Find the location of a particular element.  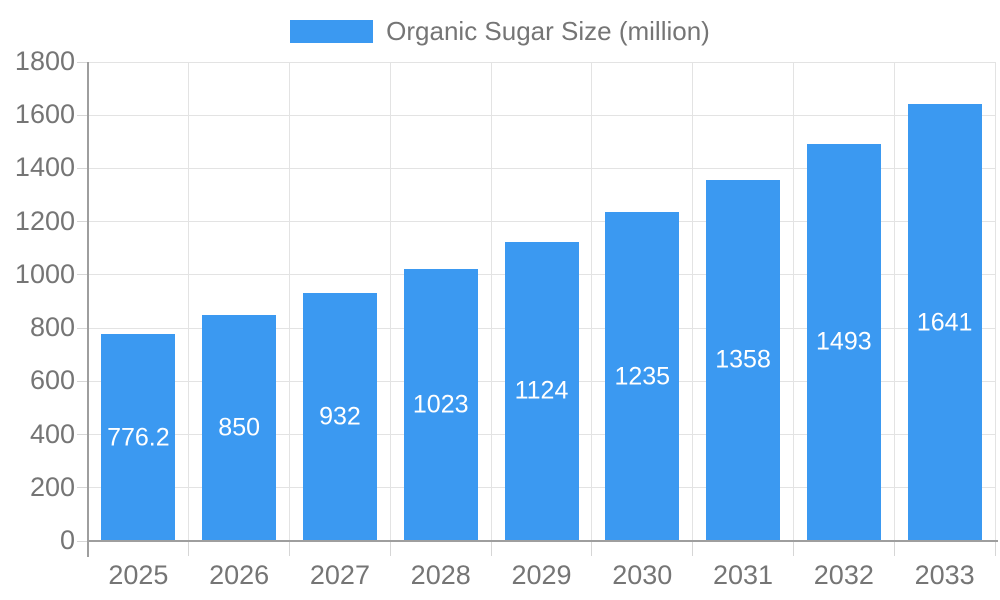

bar: 850 is located at coordinates (239, 427).